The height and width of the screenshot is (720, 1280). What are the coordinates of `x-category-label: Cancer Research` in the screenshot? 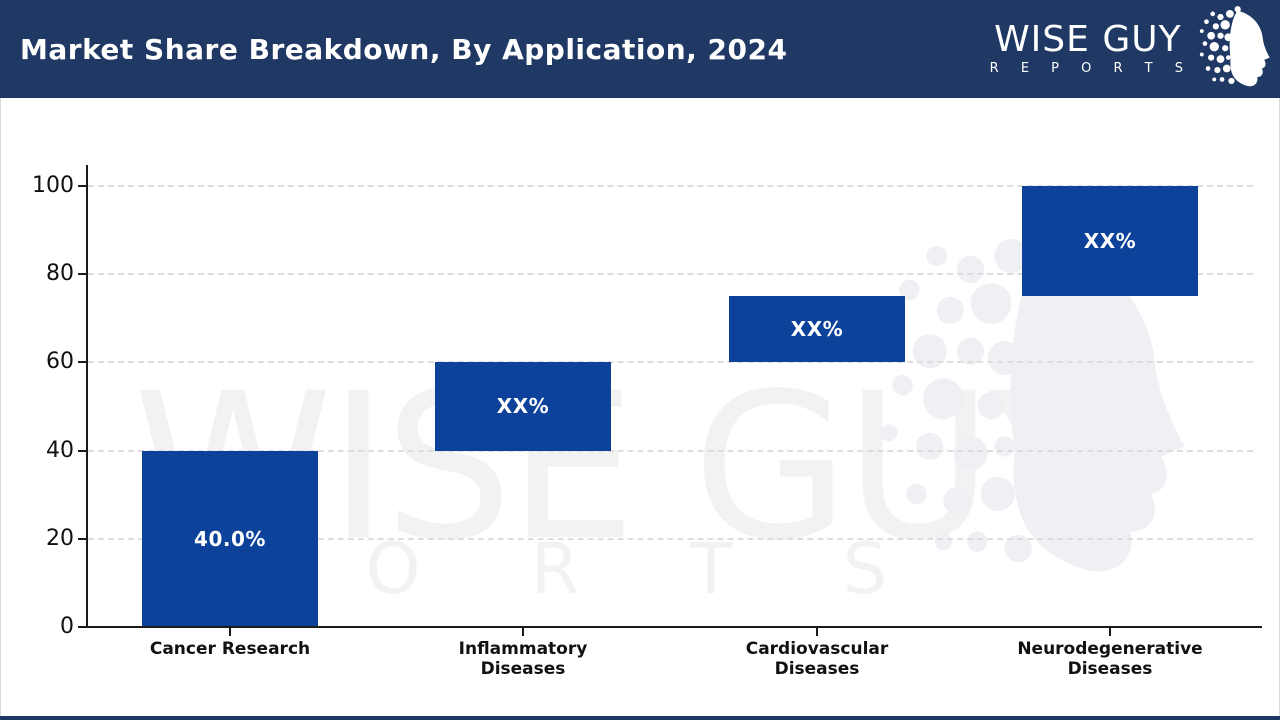 It's located at (230, 649).